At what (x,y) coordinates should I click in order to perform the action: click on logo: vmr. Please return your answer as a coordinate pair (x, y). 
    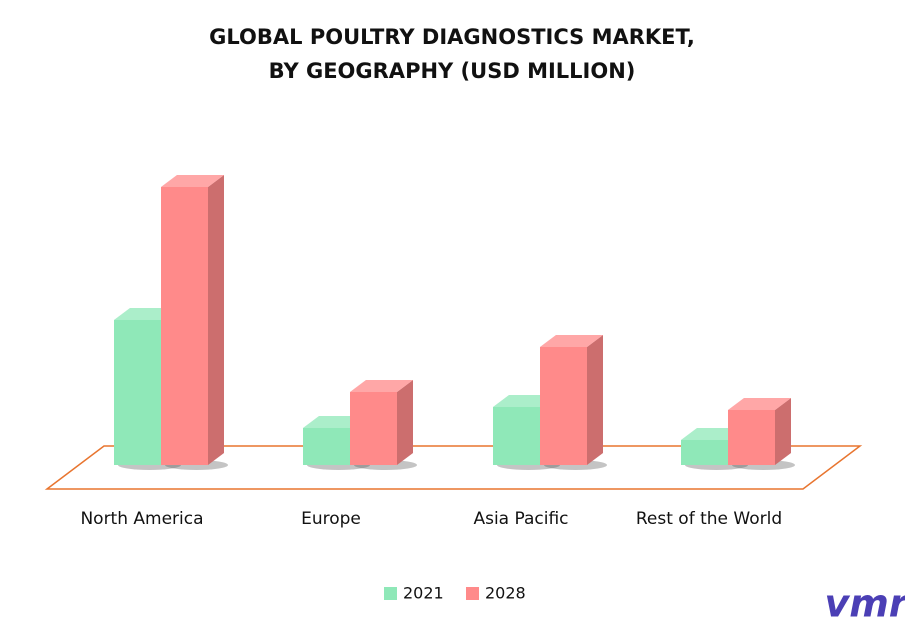
    Looking at the image, I should click on (864, 604).